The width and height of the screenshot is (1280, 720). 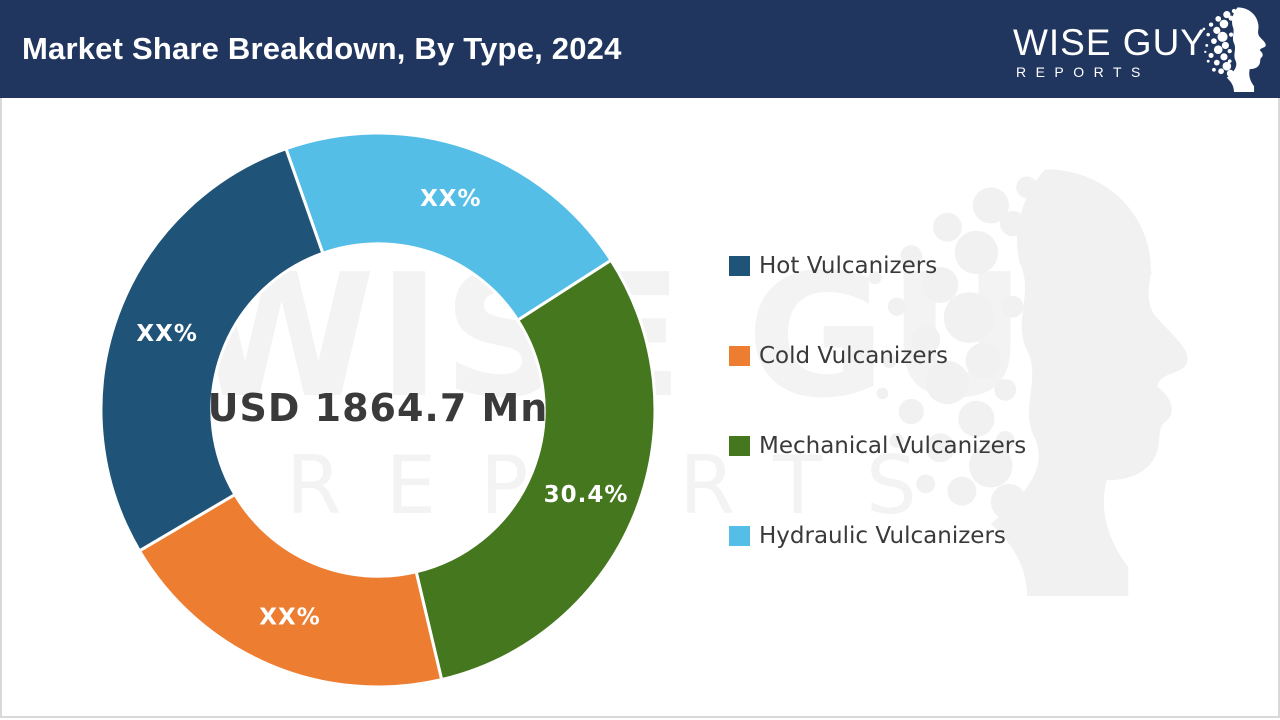 I want to click on legend-item-hydraulic-vulcanizers: Hydraulic Vulcanizers, so click(x=867, y=536).